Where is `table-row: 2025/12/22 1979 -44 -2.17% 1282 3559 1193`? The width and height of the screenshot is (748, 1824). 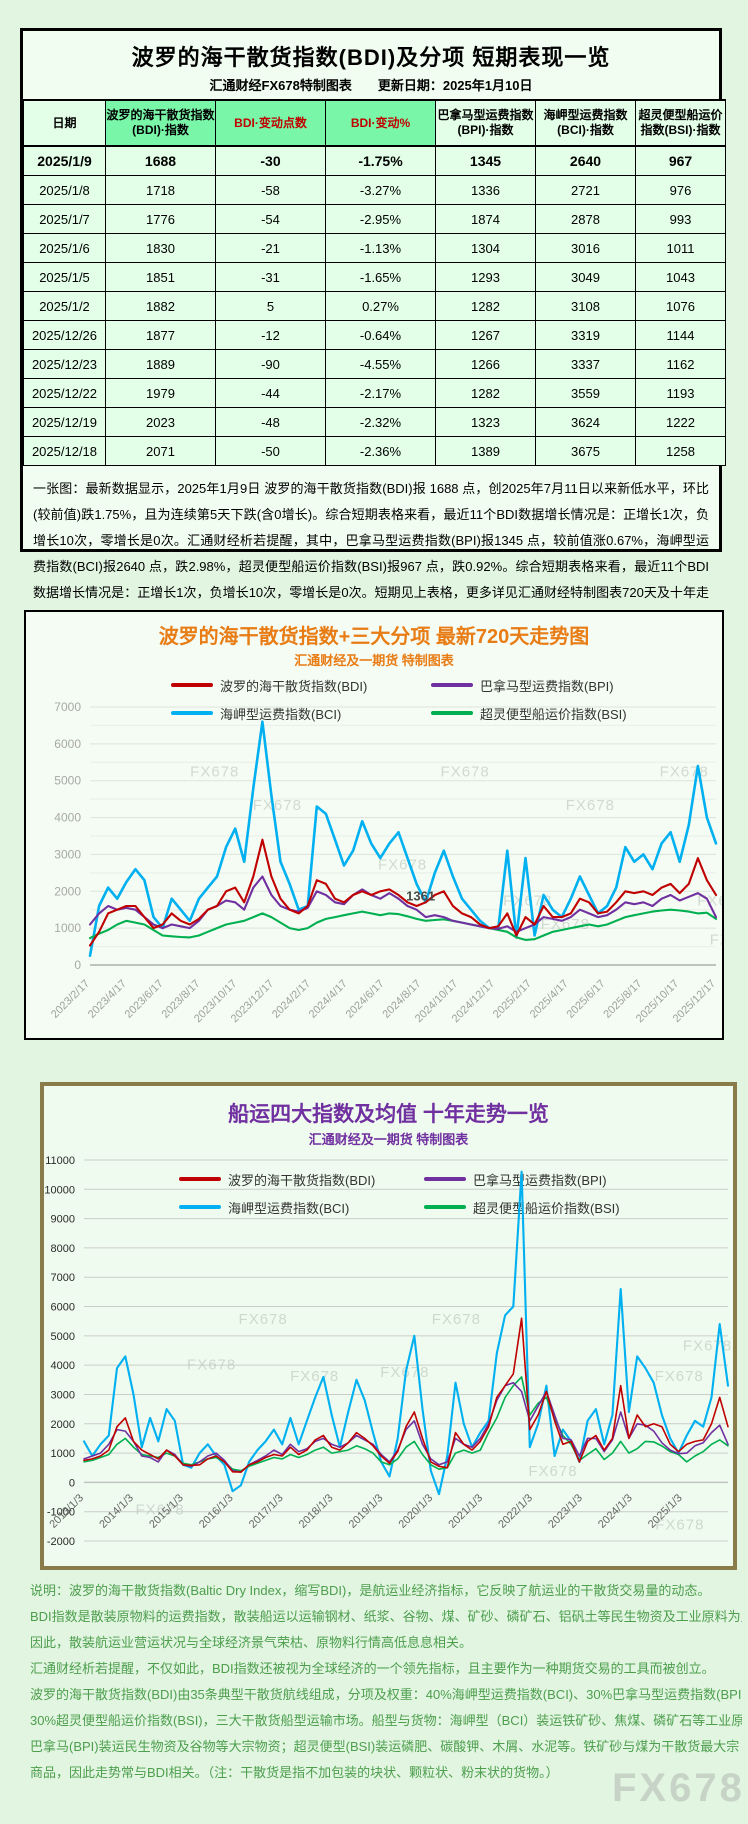
table-row: 2025/12/22 1979 -44 -2.17% 1282 3559 1193 is located at coordinates (374, 393).